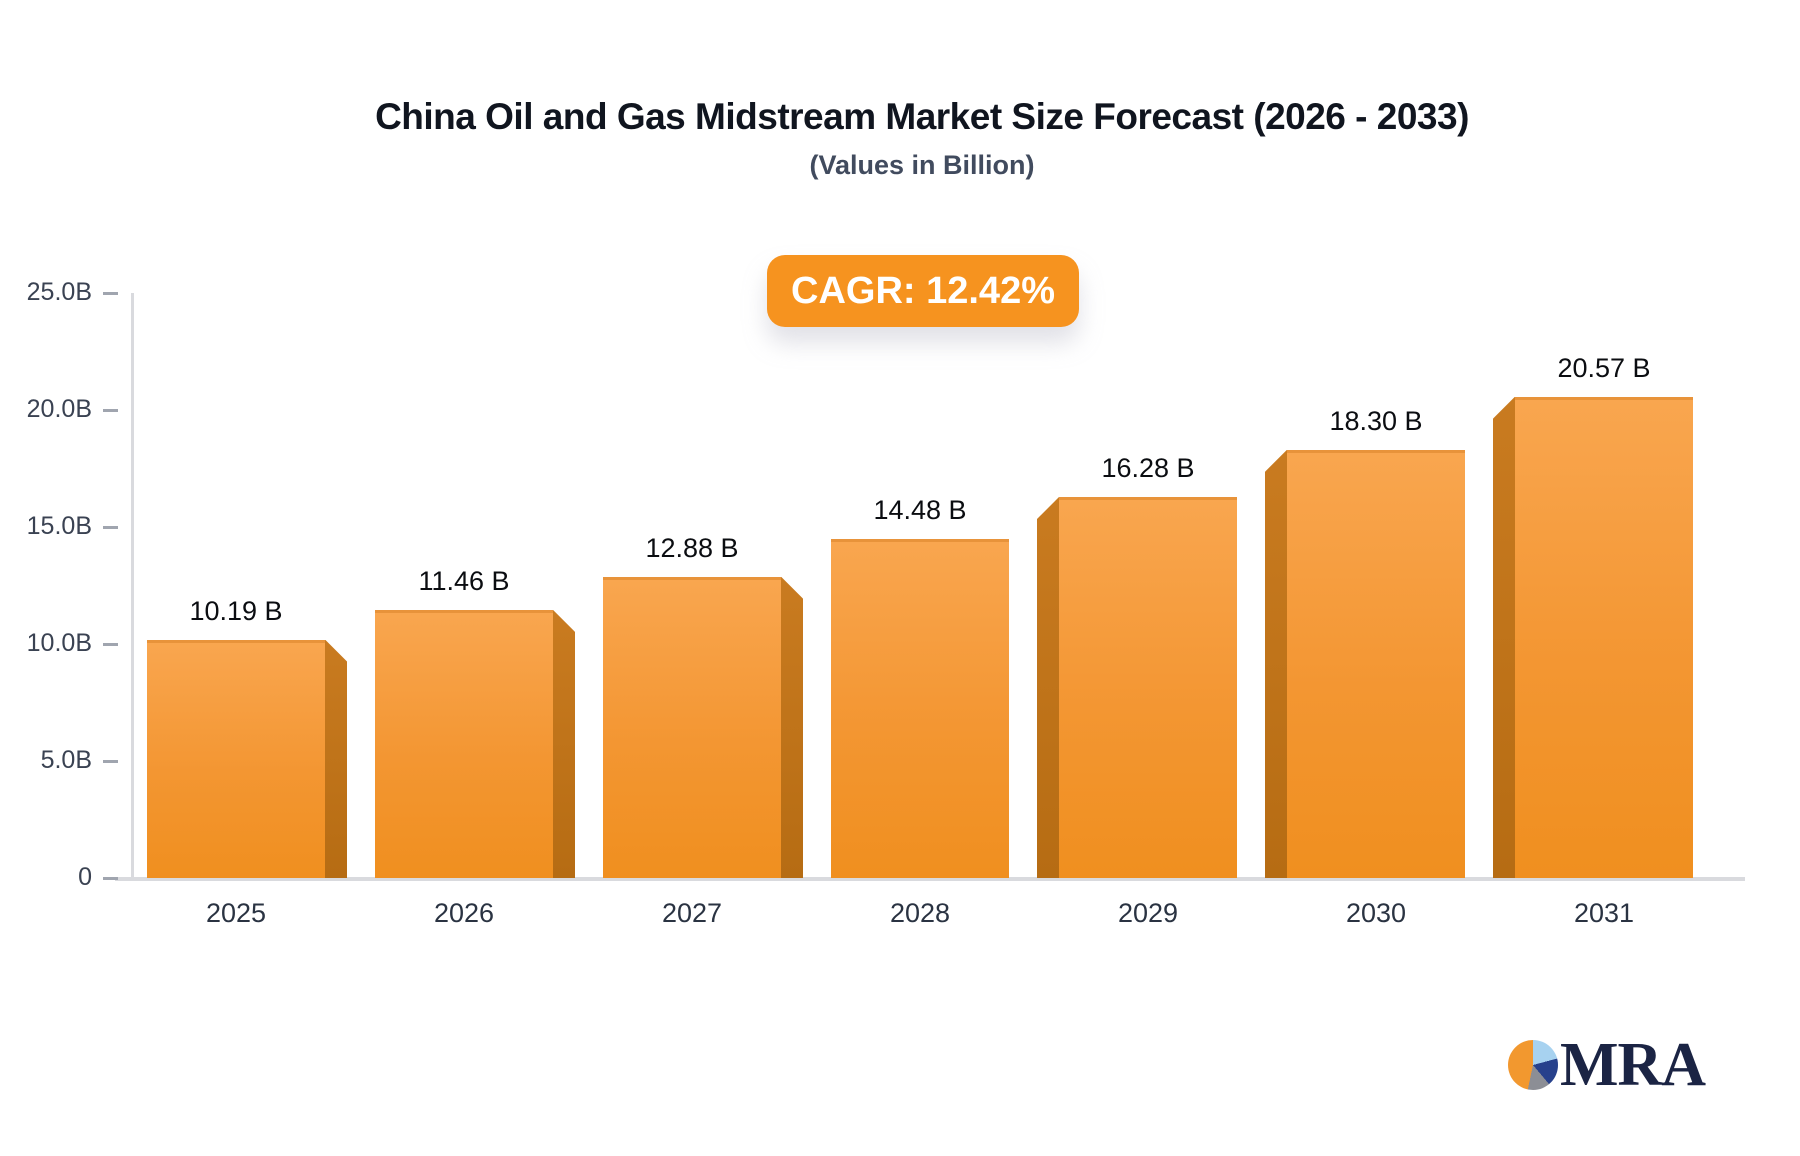 The height and width of the screenshot is (1156, 1800). I want to click on bar-3d-side-2026, so click(564, 743).